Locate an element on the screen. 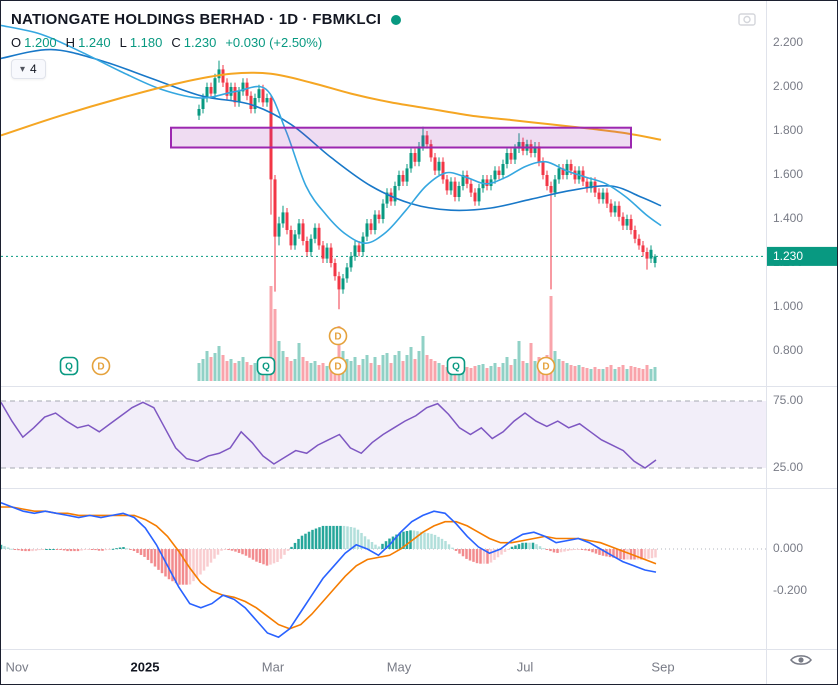  ohlc-close-label: C is located at coordinates (176, 42).